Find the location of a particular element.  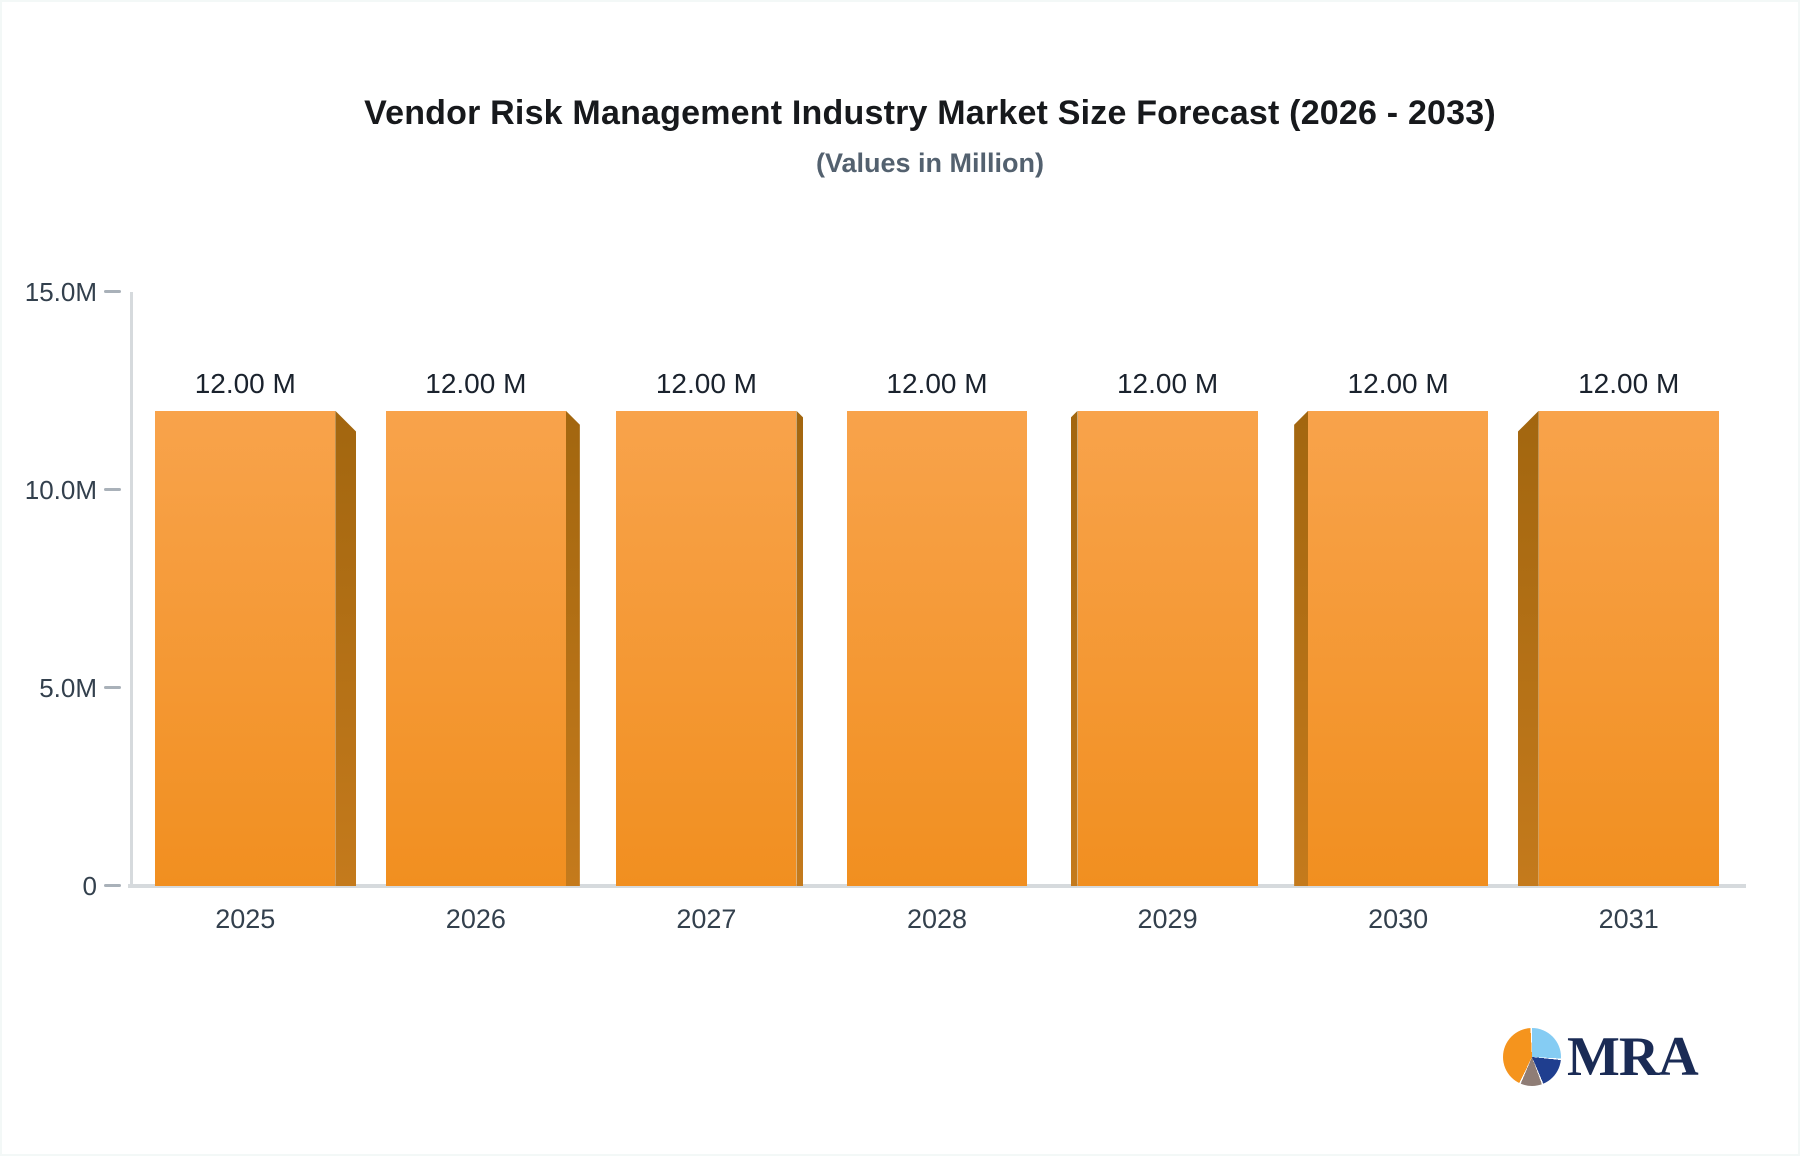

chart-subtitle: (Values in Million) is located at coordinates (930, 163).